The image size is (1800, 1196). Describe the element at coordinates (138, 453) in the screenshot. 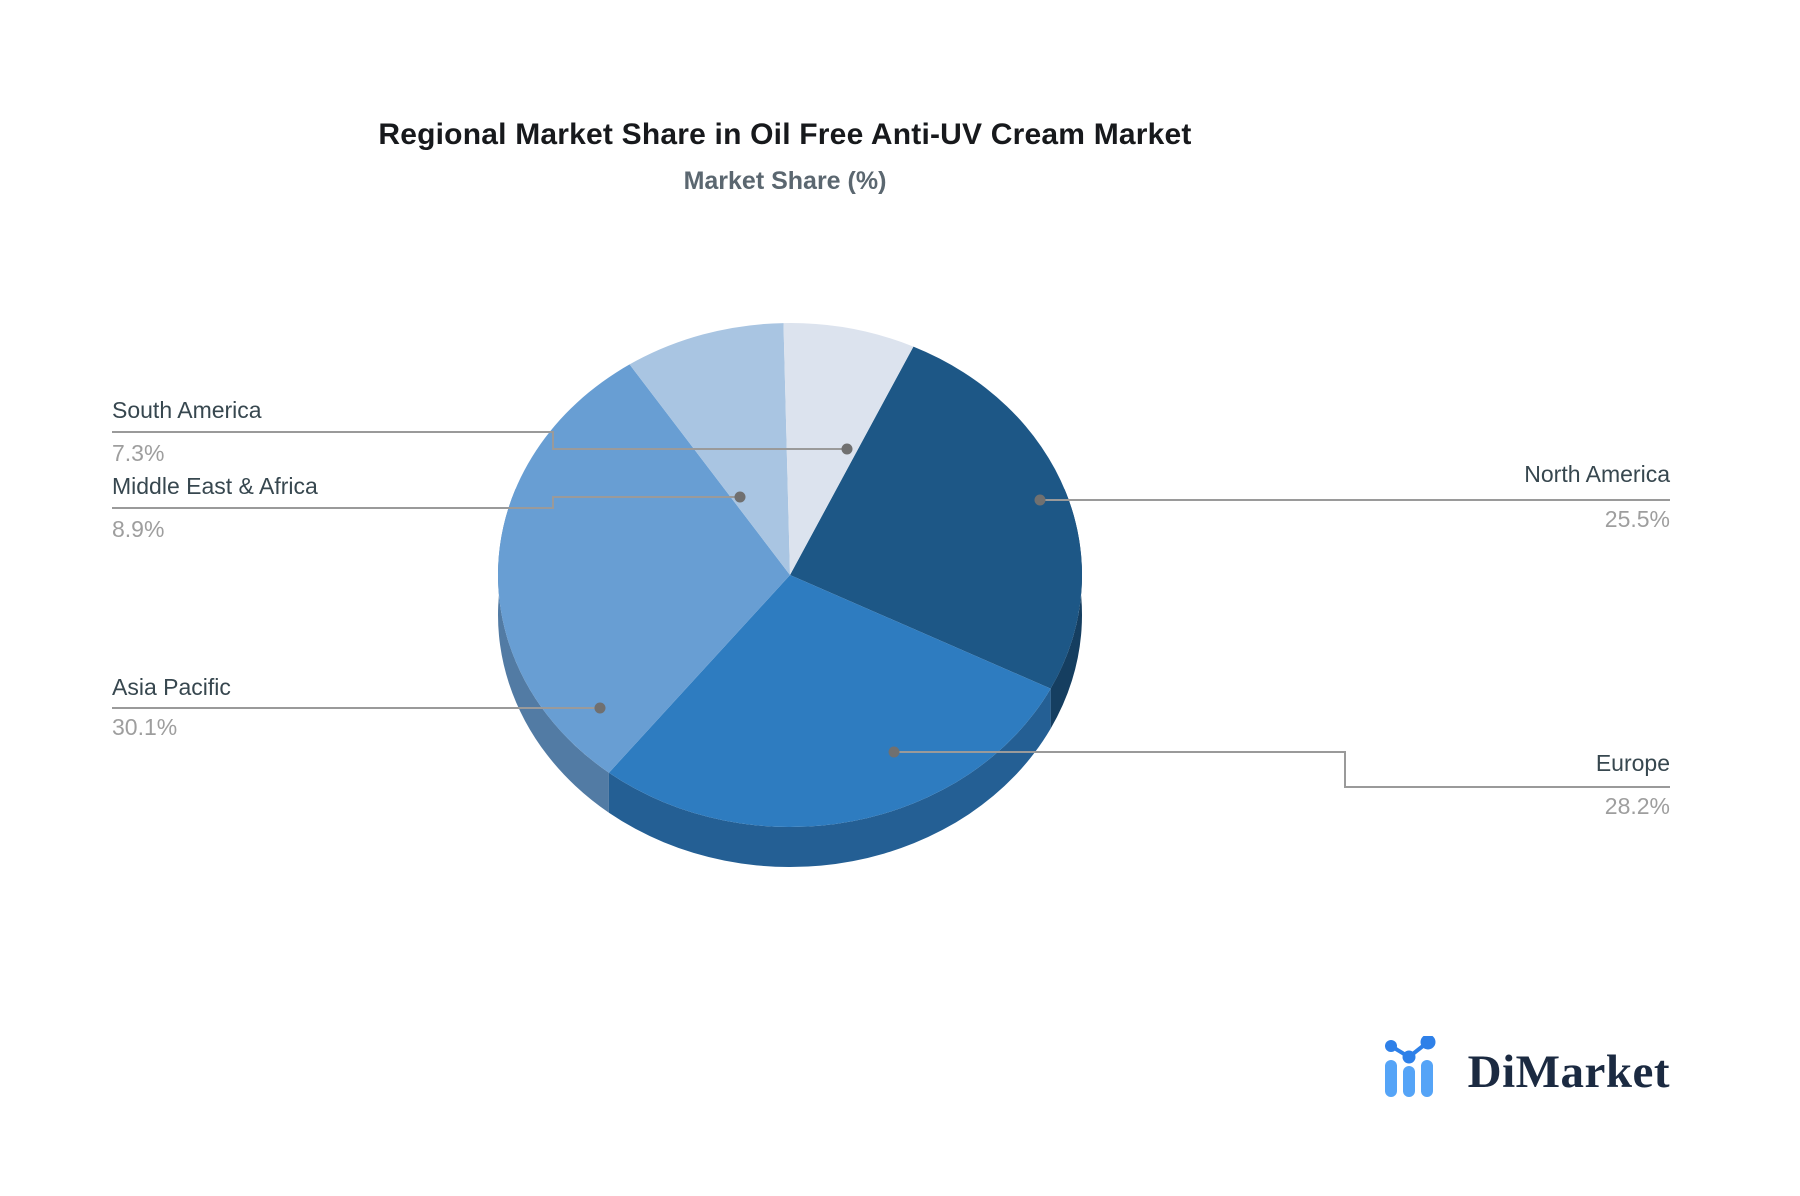

I see `value-south-america: 7.3%` at that location.